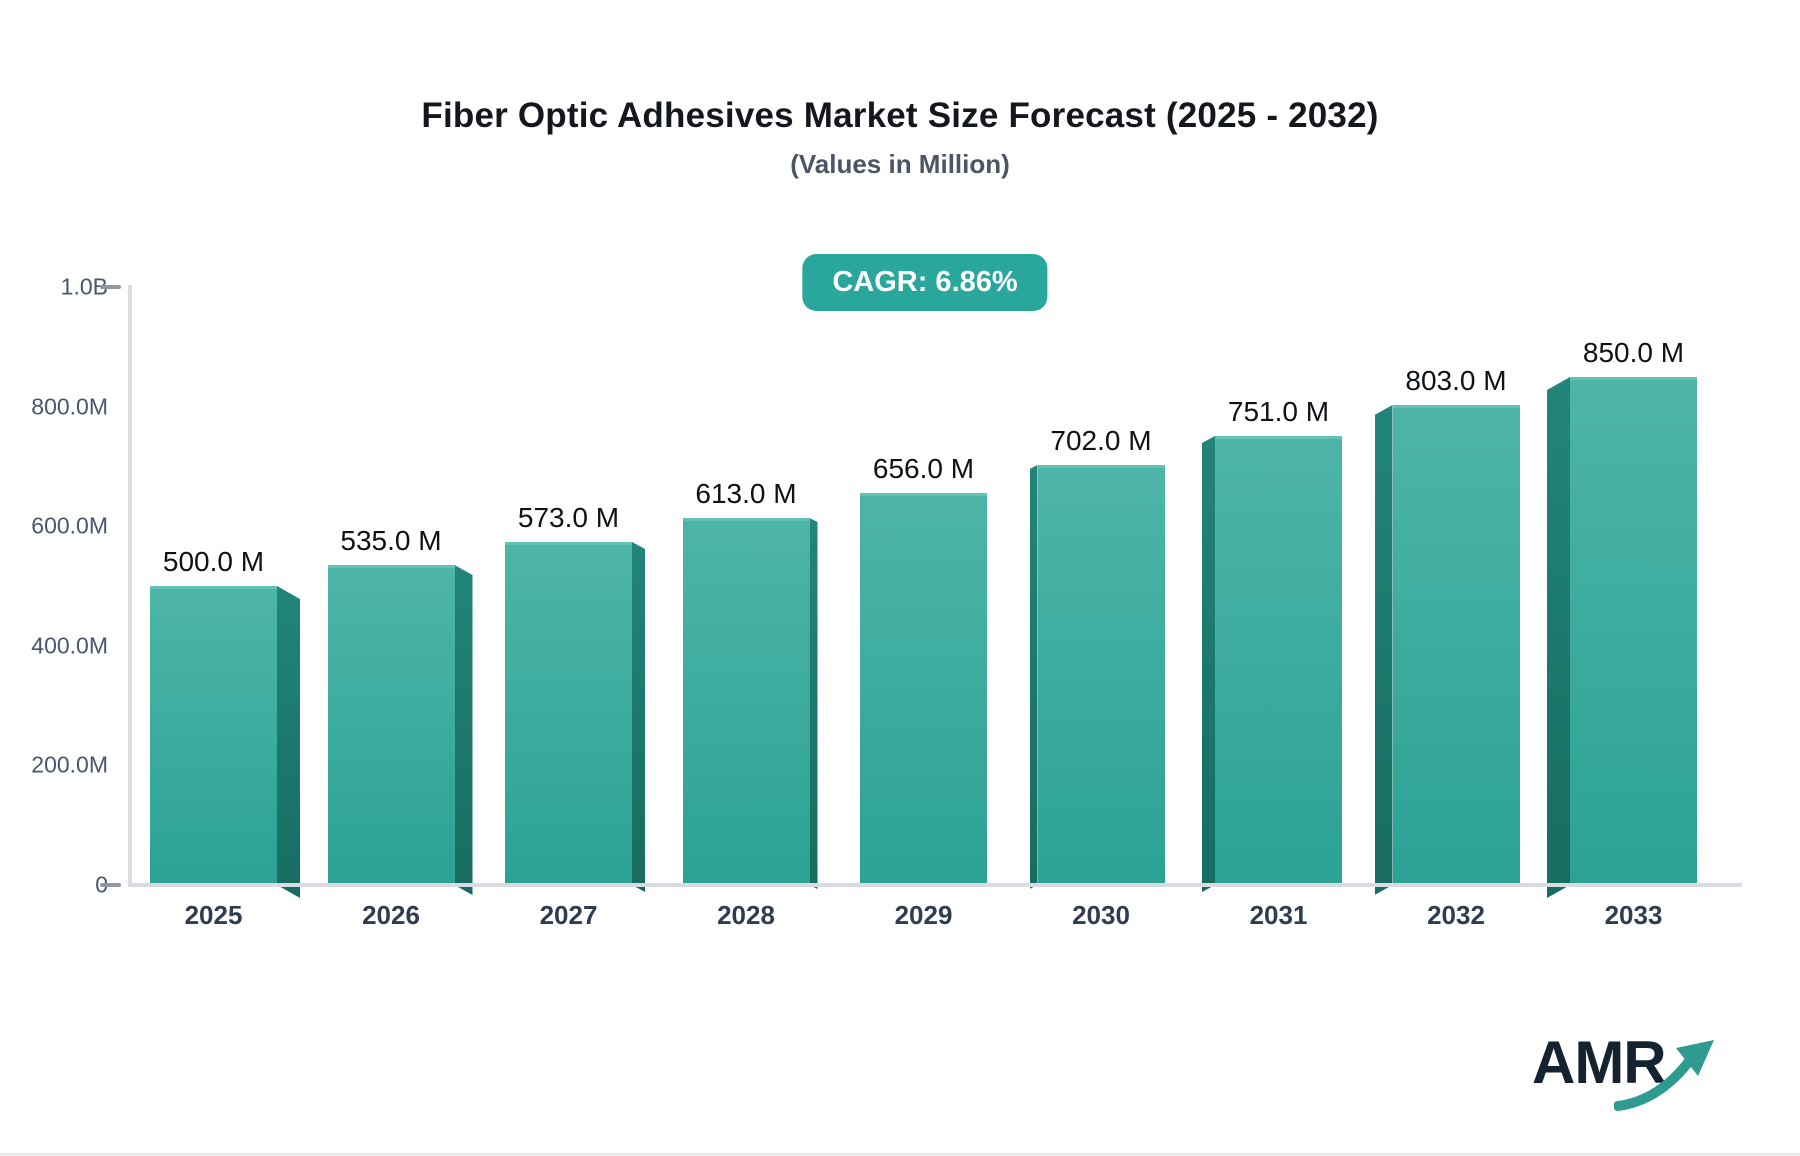 Image resolution: width=1800 pixels, height=1156 pixels. I want to click on bar-2032, so click(1456, 645).